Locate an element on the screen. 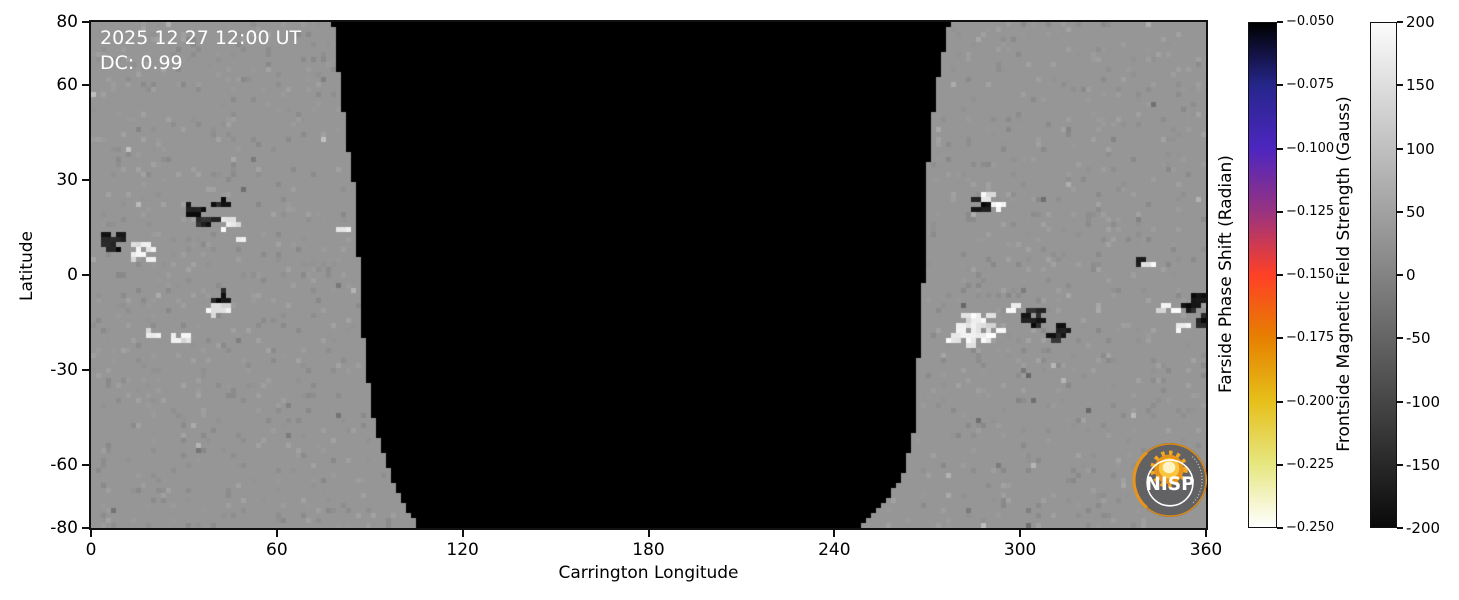 This screenshot has width=1459, height=600. logo-text: NISP is located at coordinates (1169, 484).